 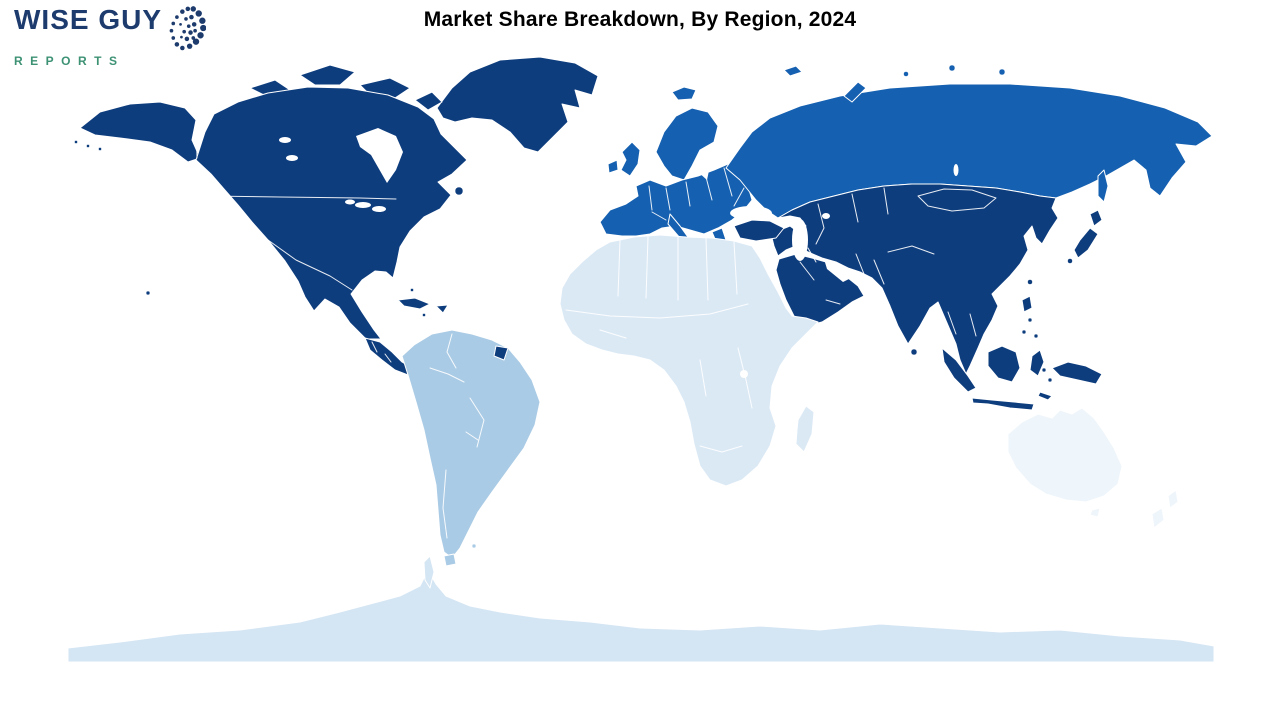 What do you see at coordinates (188, 28) in the screenshot?
I see `dotted-head-icon` at bounding box center [188, 28].